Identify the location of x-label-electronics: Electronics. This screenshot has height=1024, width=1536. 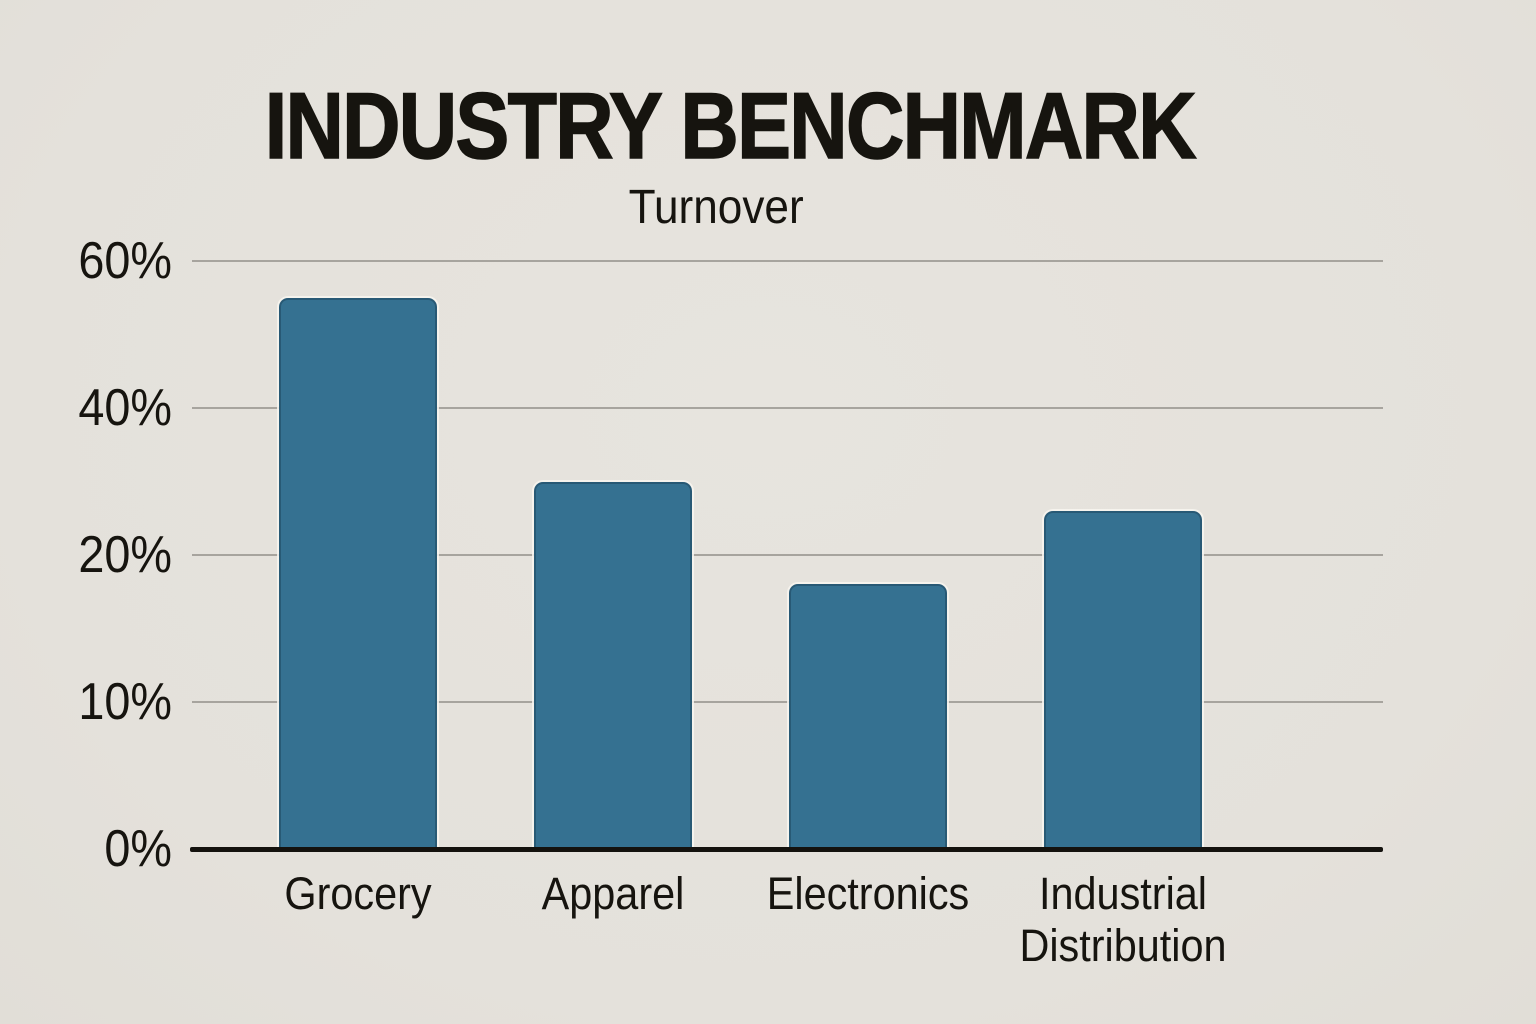
(868, 893).